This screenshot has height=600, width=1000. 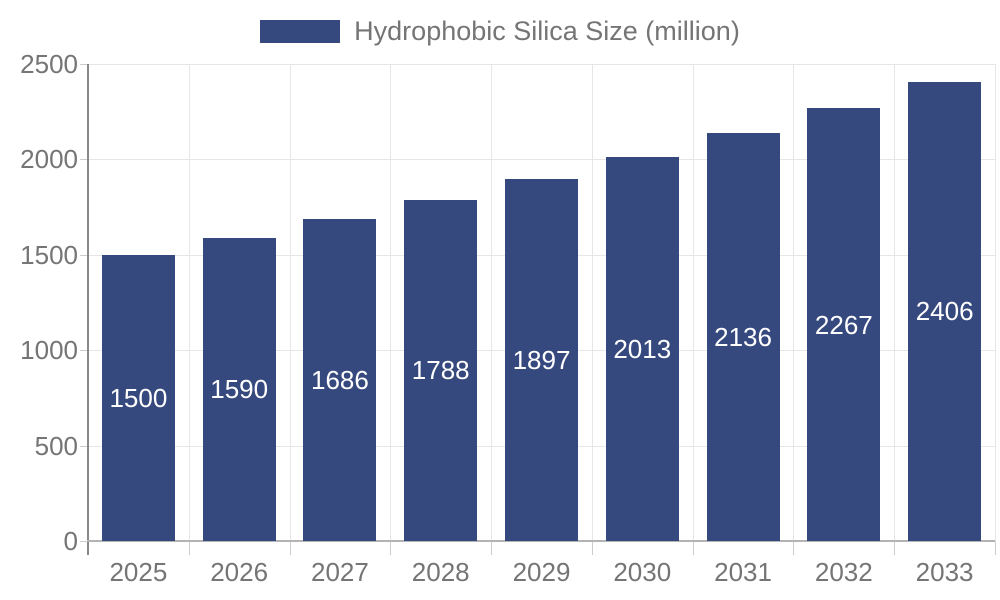 I want to click on bar-2033: 2406, so click(x=945, y=311).